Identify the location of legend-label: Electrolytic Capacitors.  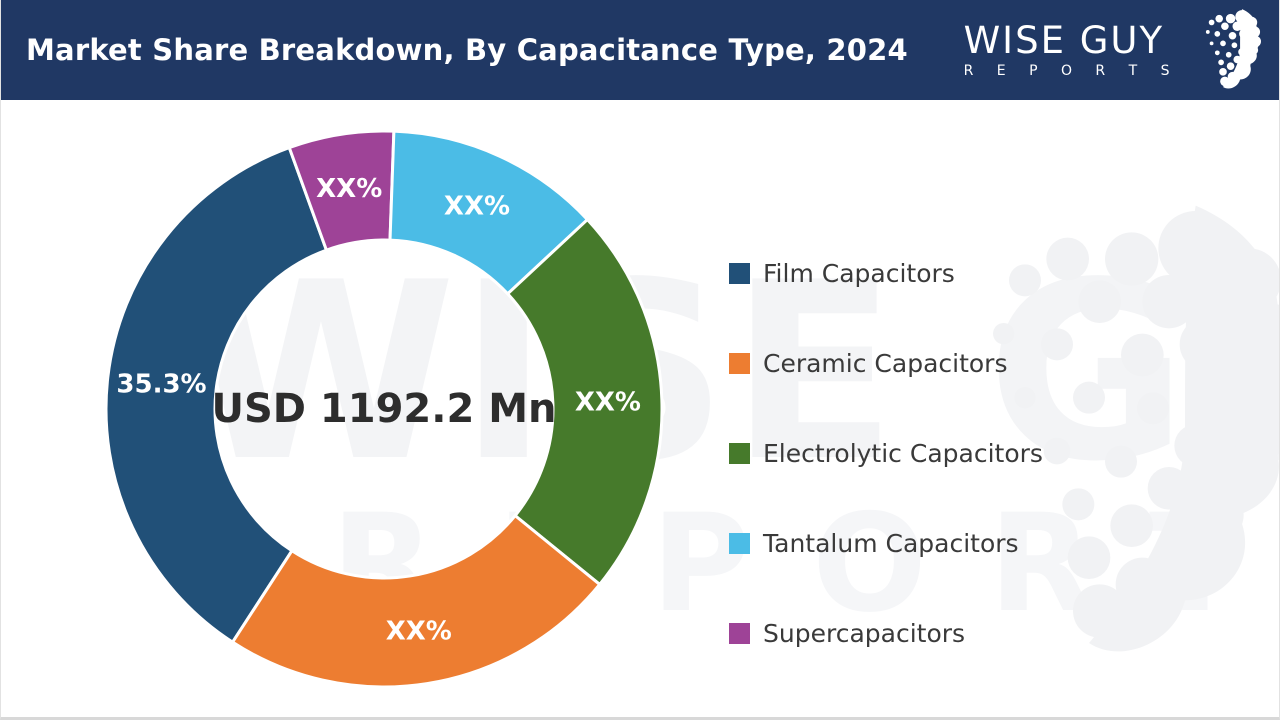
(903, 453).